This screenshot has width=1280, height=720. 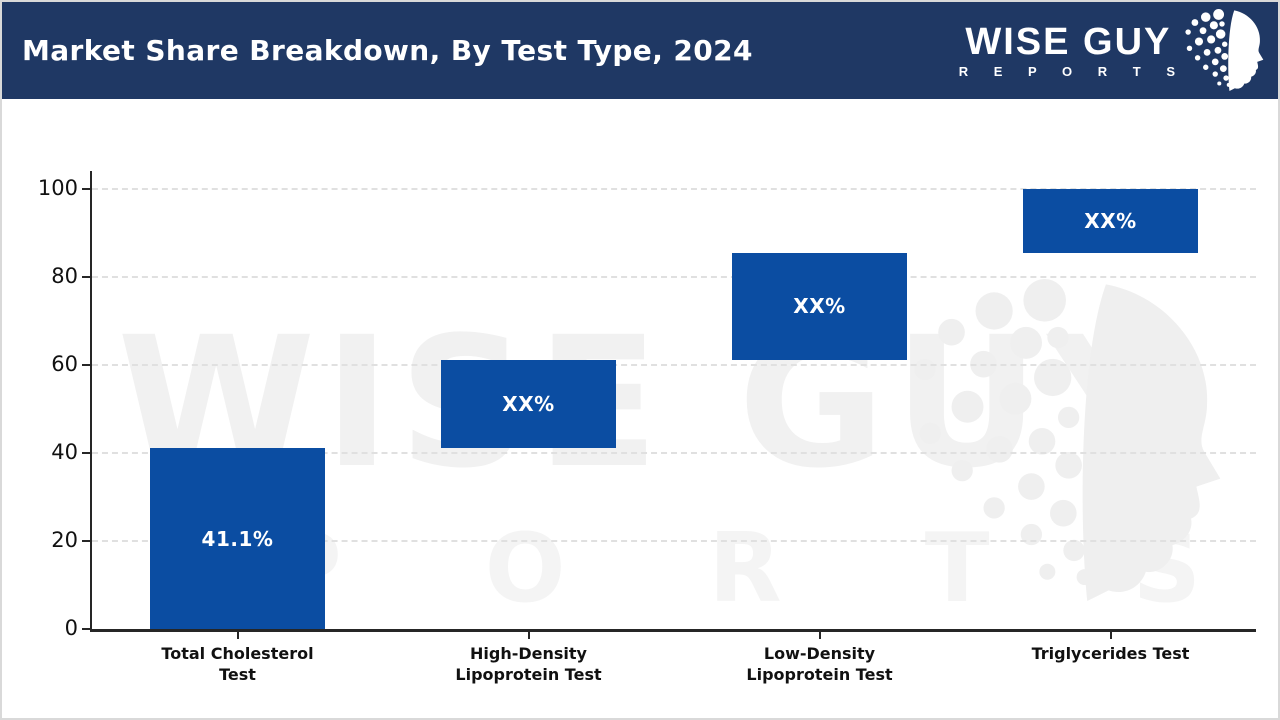 What do you see at coordinates (1068, 41) in the screenshot?
I see `brand-name: WISE GUY` at bounding box center [1068, 41].